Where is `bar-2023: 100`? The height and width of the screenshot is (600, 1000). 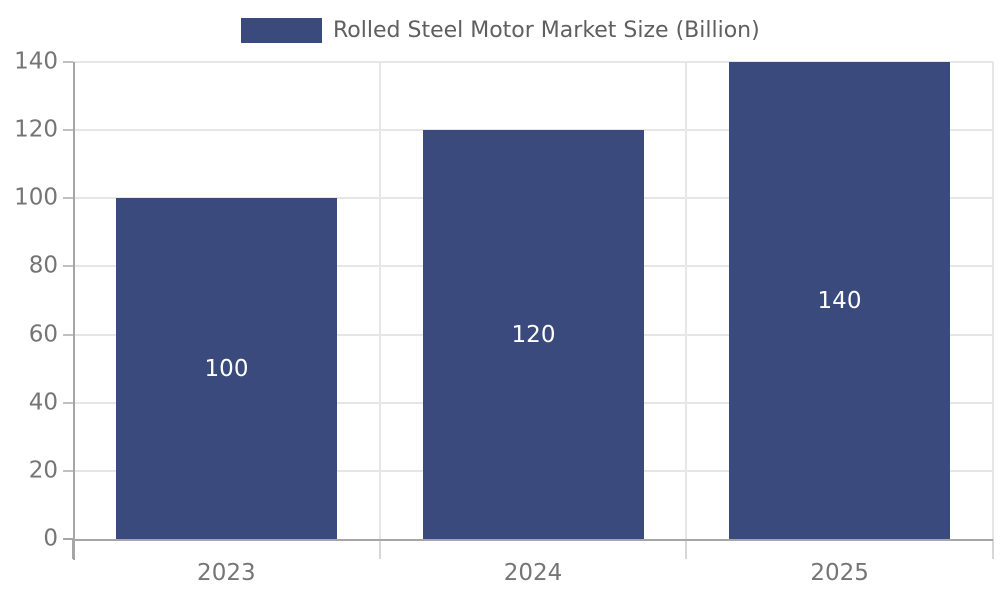
bar-2023: 100 is located at coordinates (226, 368).